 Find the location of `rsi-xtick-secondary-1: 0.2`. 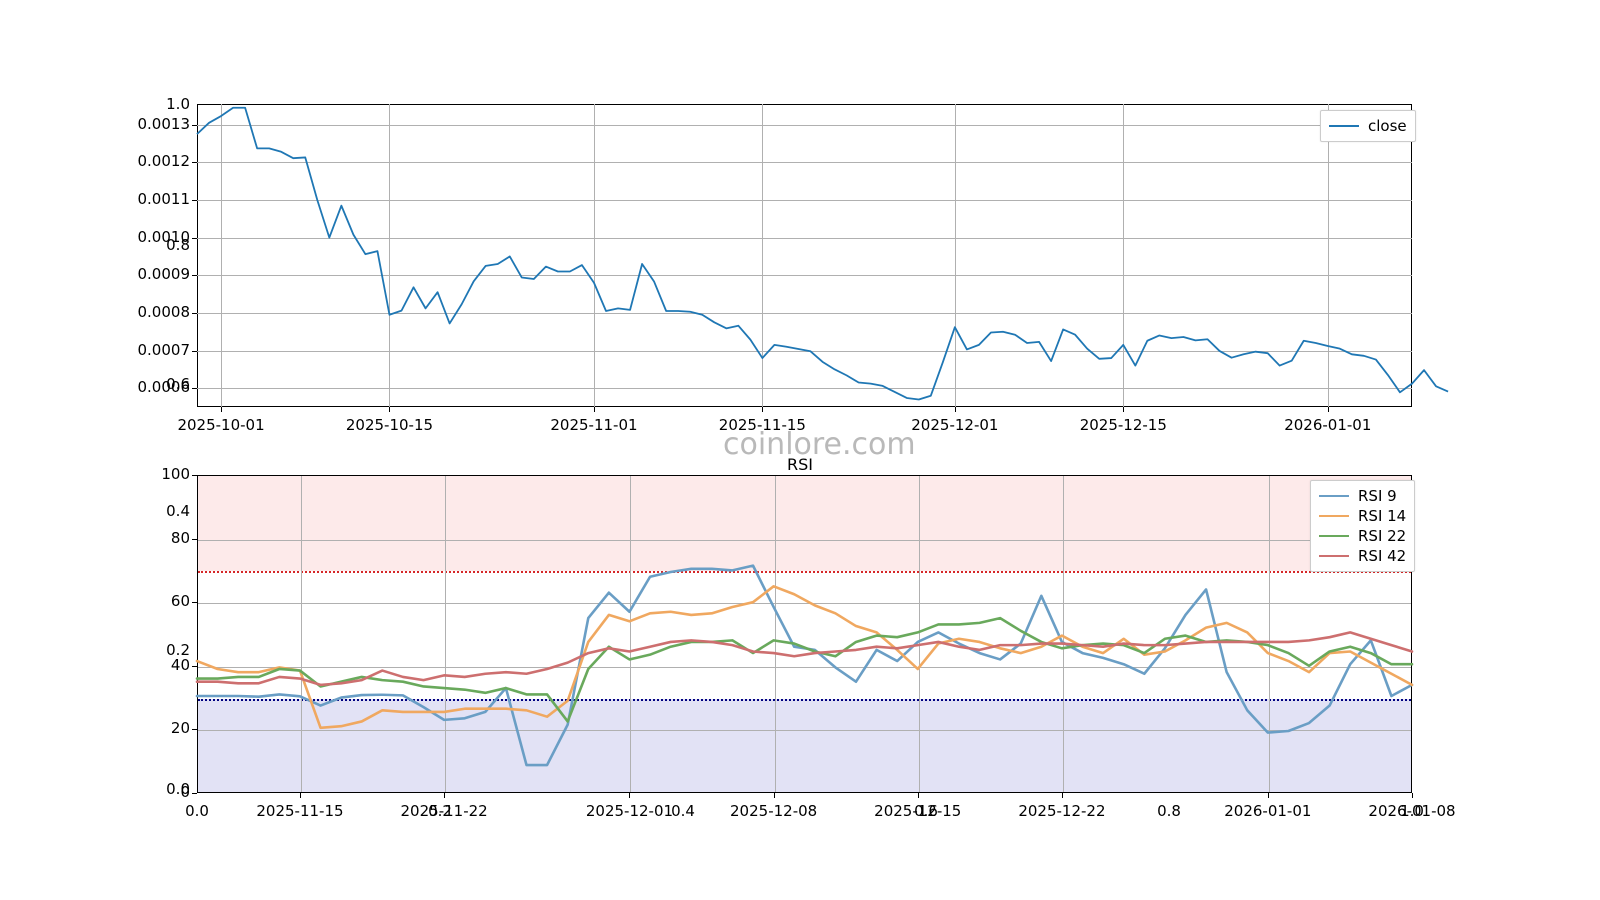

rsi-xtick-secondary-1: 0.2 is located at coordinates (440, 811).